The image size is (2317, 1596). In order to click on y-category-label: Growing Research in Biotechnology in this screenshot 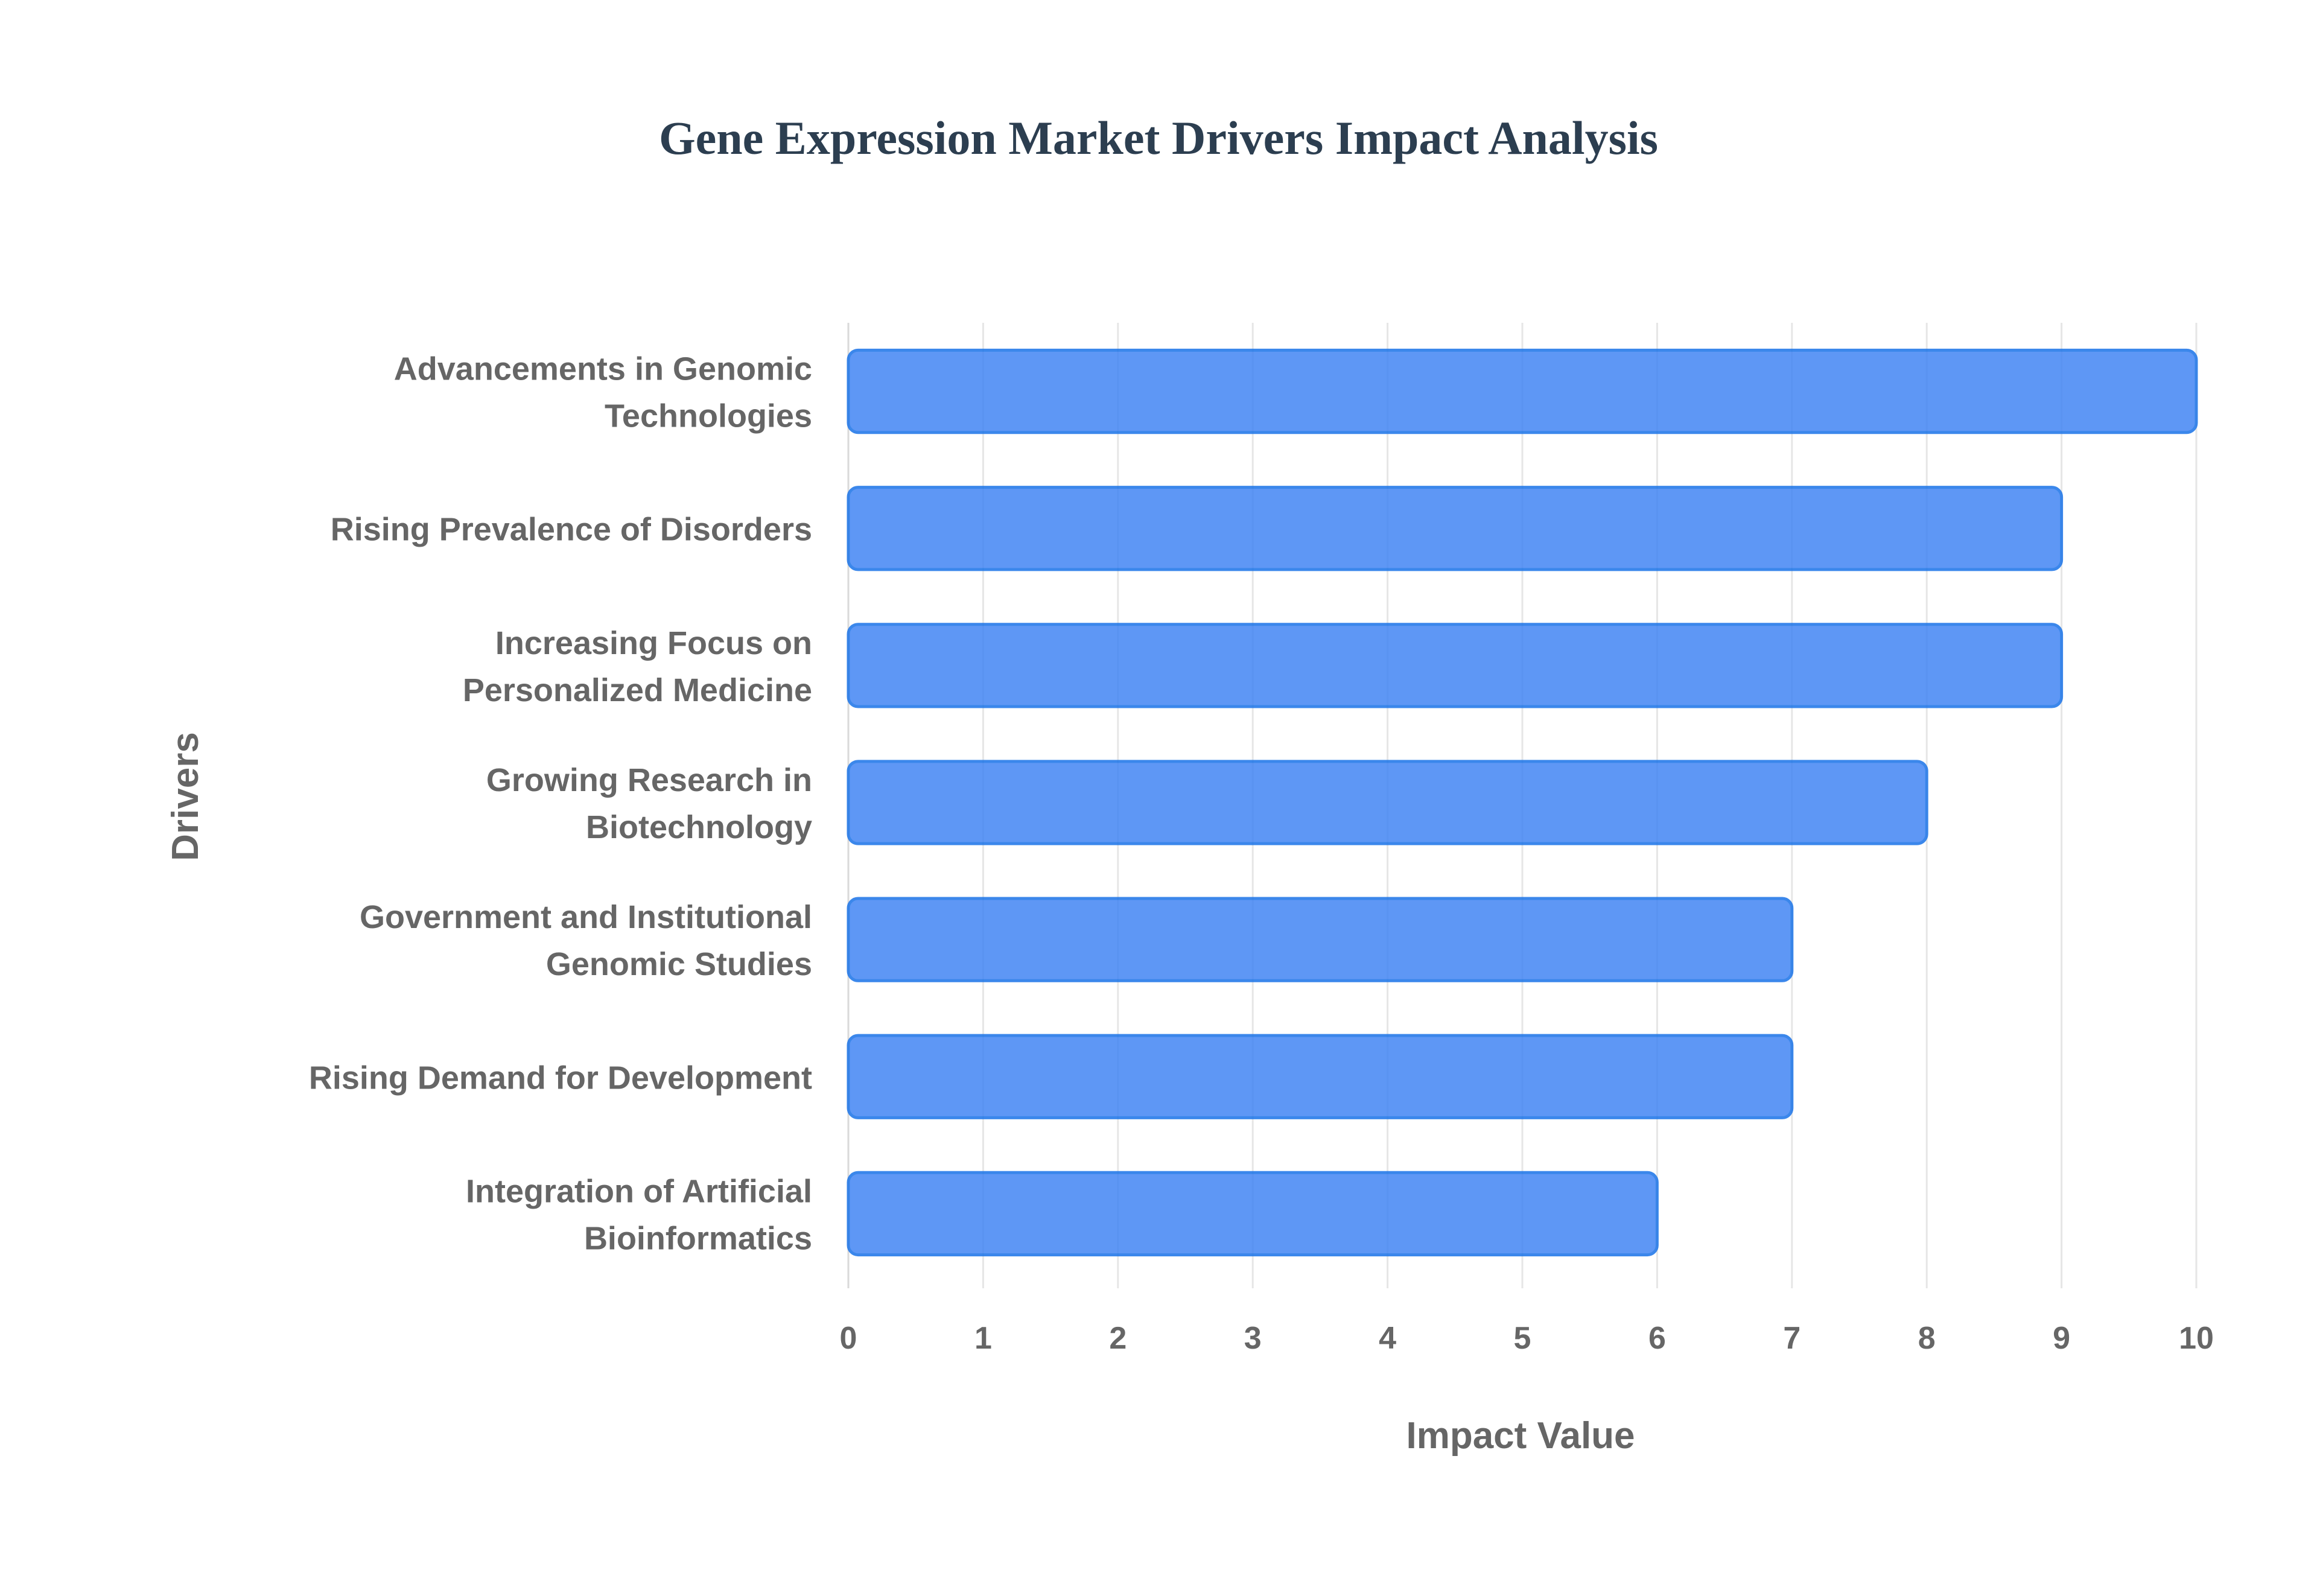, I will do `click(649, 804)`.